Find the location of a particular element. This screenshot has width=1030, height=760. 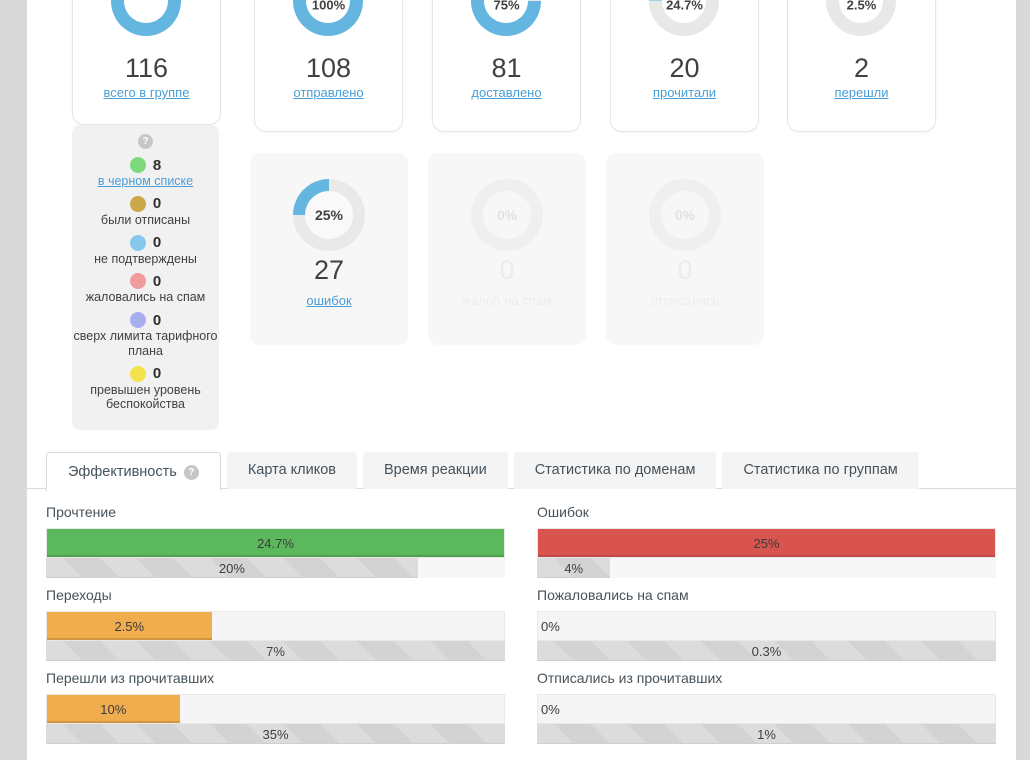

read-count: 20 is located at coordinates (684, 68).